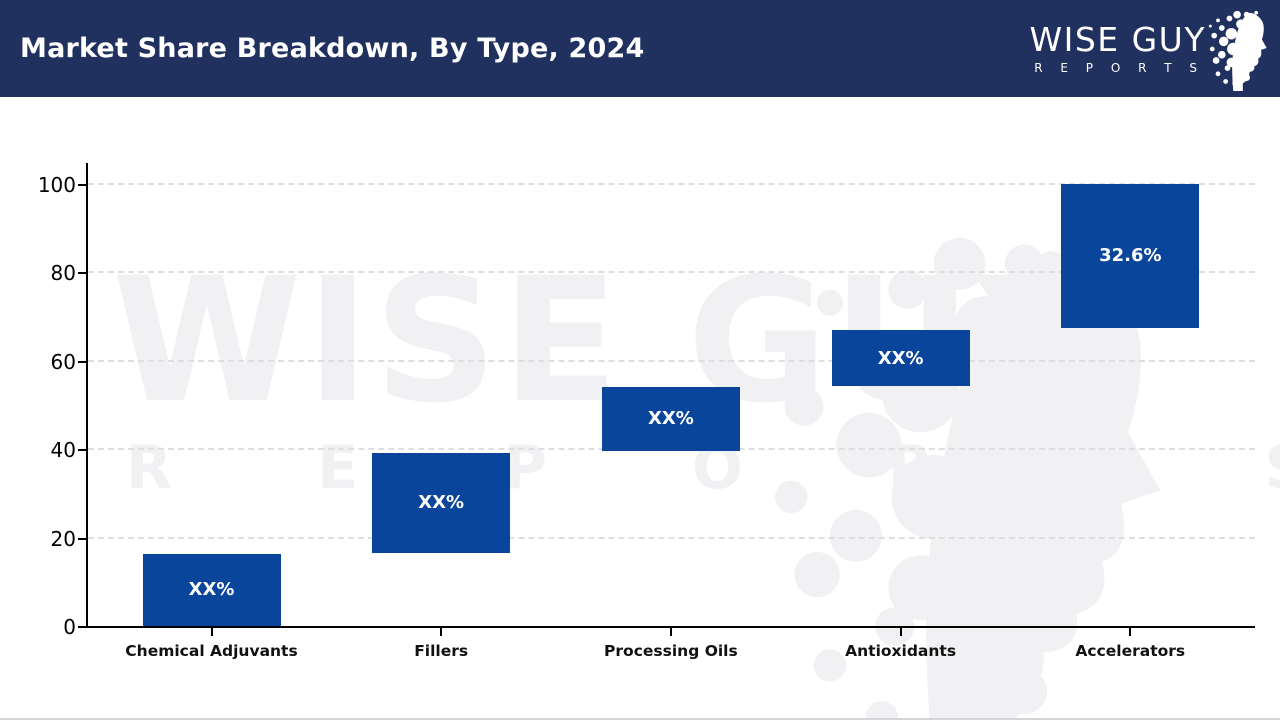 This screenshot has width=1280, height=720. I want to click on x-label-1: Fillers, so click(441, 651).